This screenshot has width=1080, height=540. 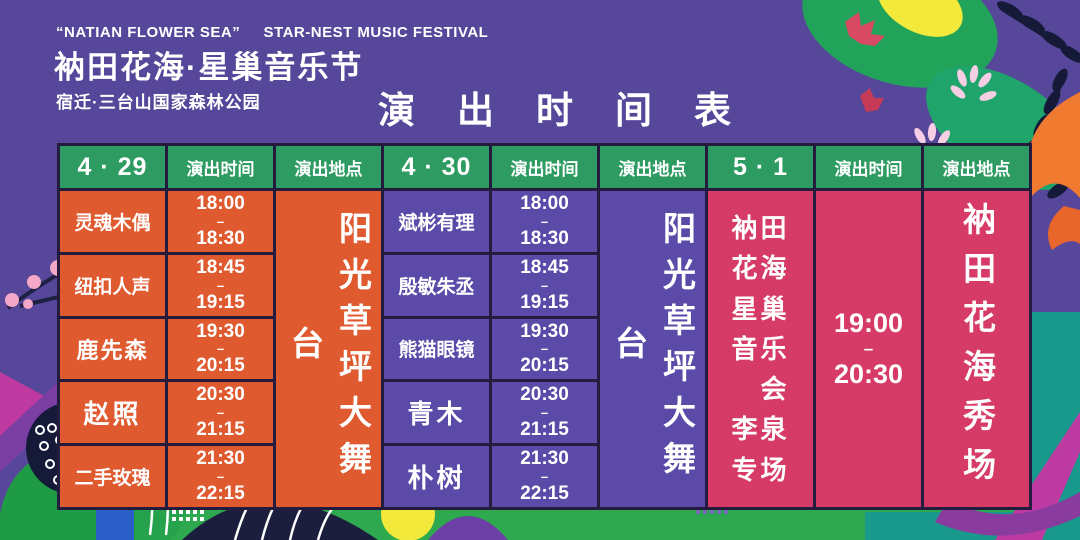 I want to click on artist-cell: 斌彬有理, so click(x=436, y=221).